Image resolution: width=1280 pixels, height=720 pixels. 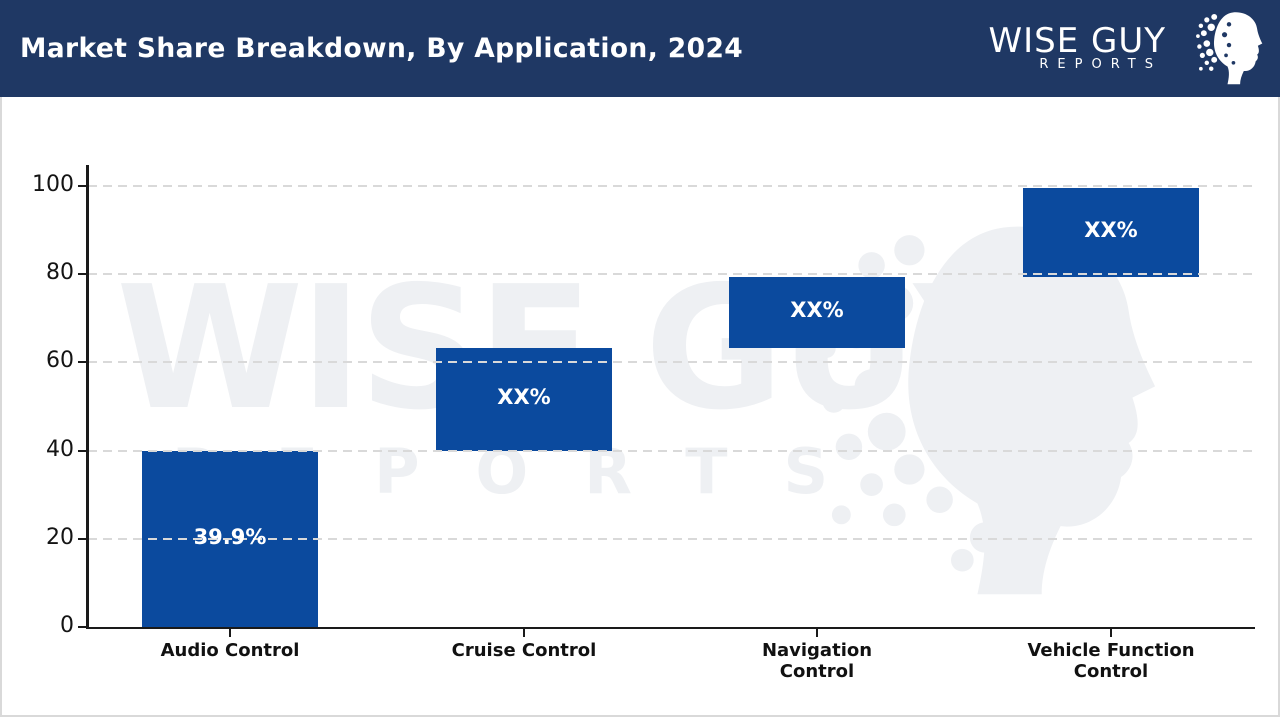 What do you see at coordinates (1100, 64) in the screenshot?
I see `logo-tagline-text: REPORTS` at bounding box center [1100, 64].